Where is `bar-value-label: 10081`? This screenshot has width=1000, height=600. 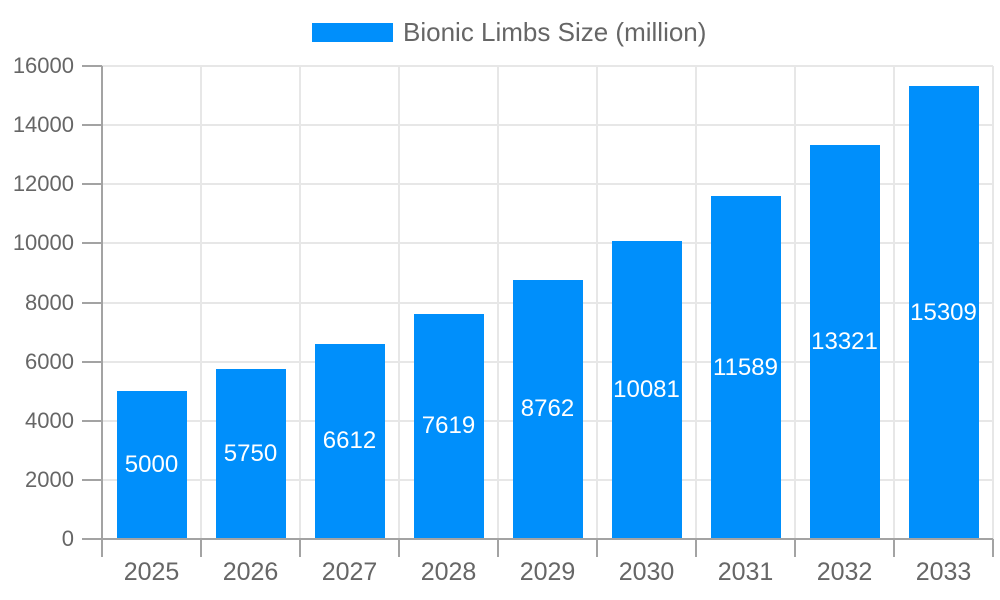 bar-value-label: 10081 is located at coordinates (646, 389).